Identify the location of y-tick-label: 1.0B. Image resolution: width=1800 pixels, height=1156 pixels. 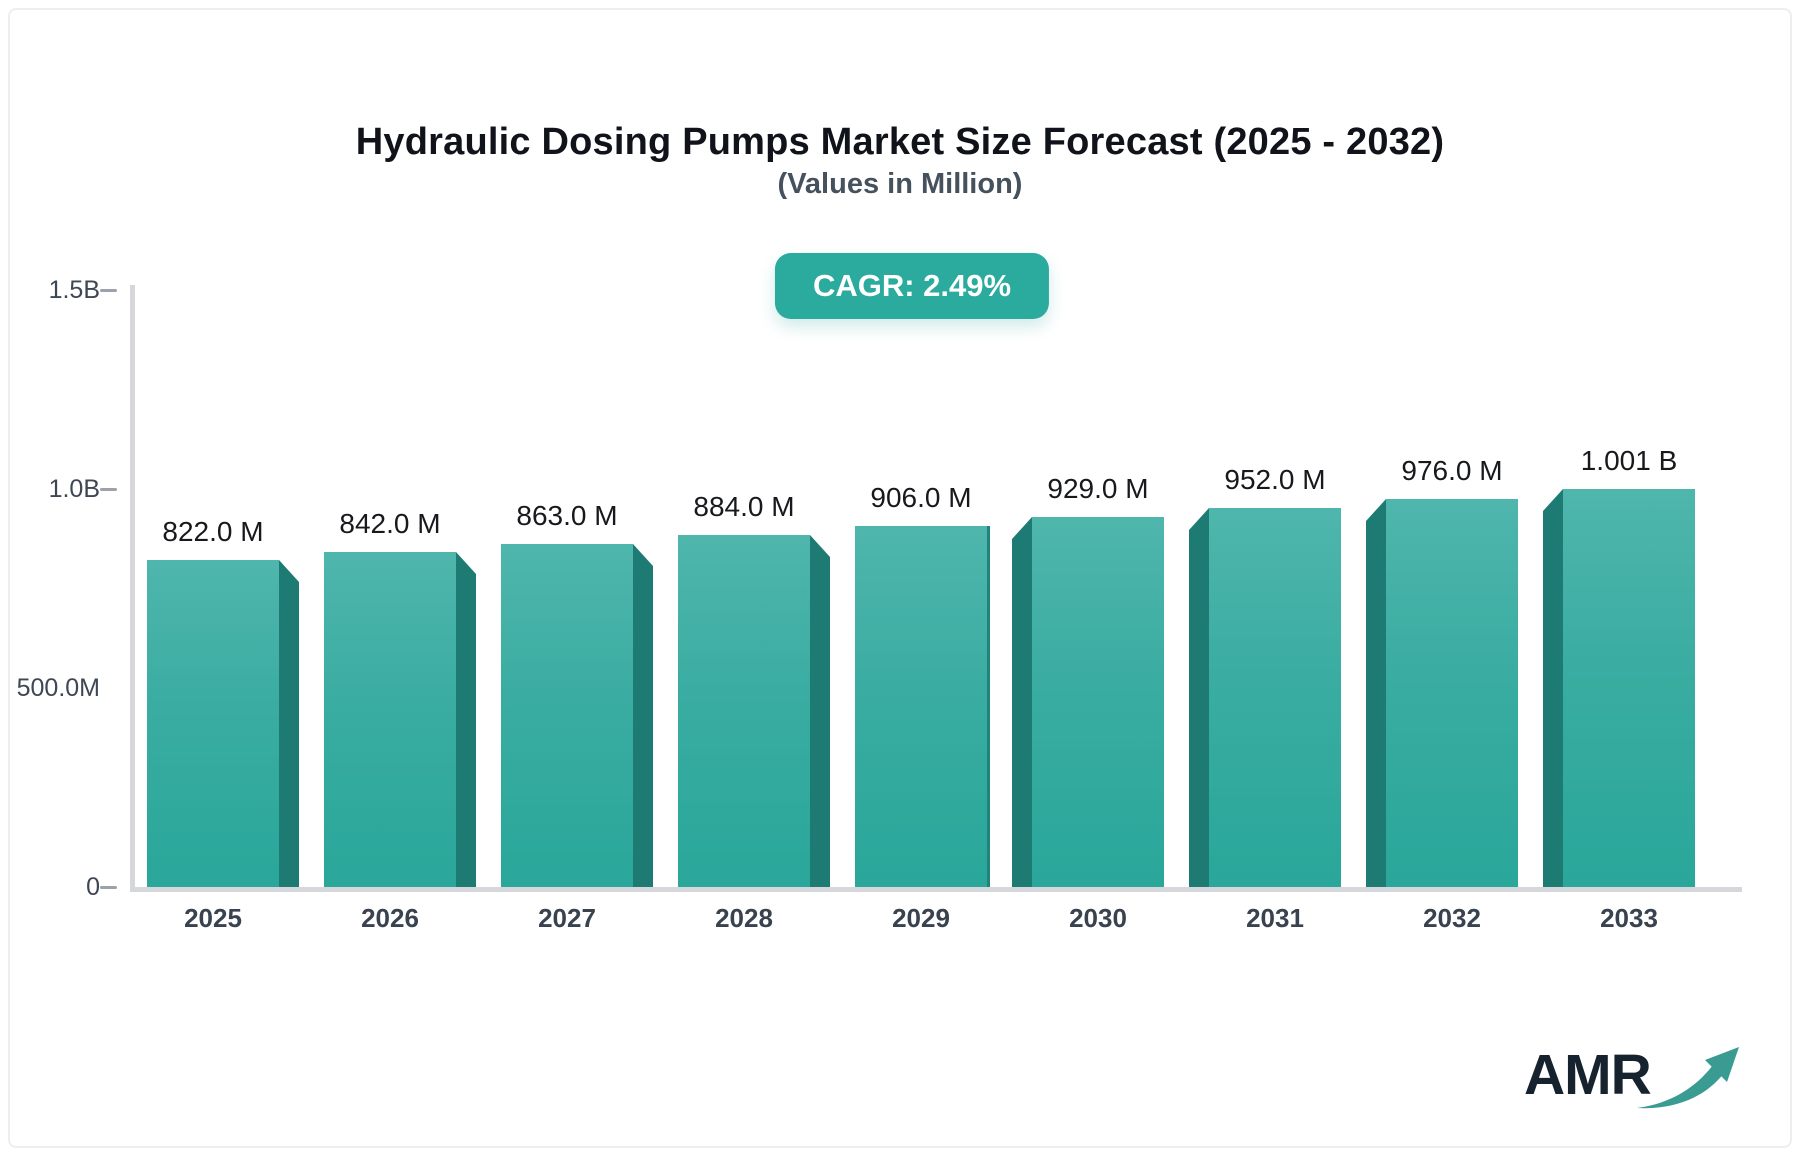
(74, 489).